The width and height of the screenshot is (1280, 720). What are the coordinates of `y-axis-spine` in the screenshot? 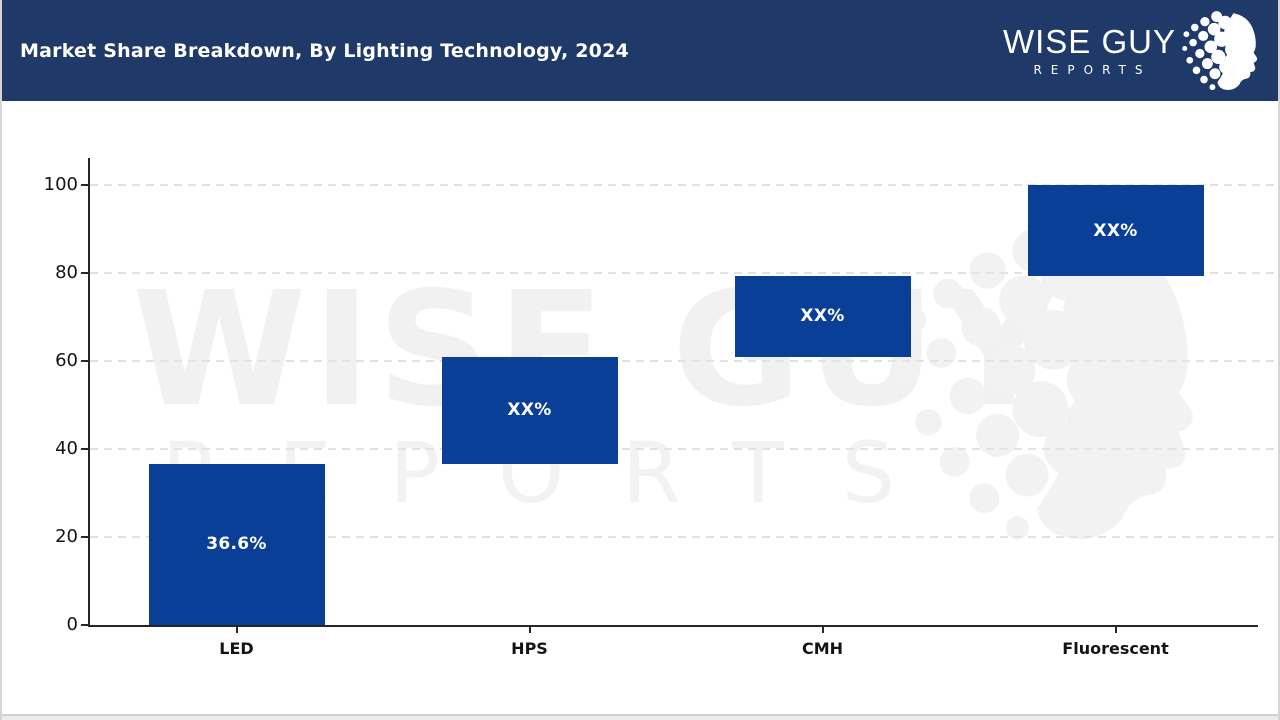 It's located at (89, 392).